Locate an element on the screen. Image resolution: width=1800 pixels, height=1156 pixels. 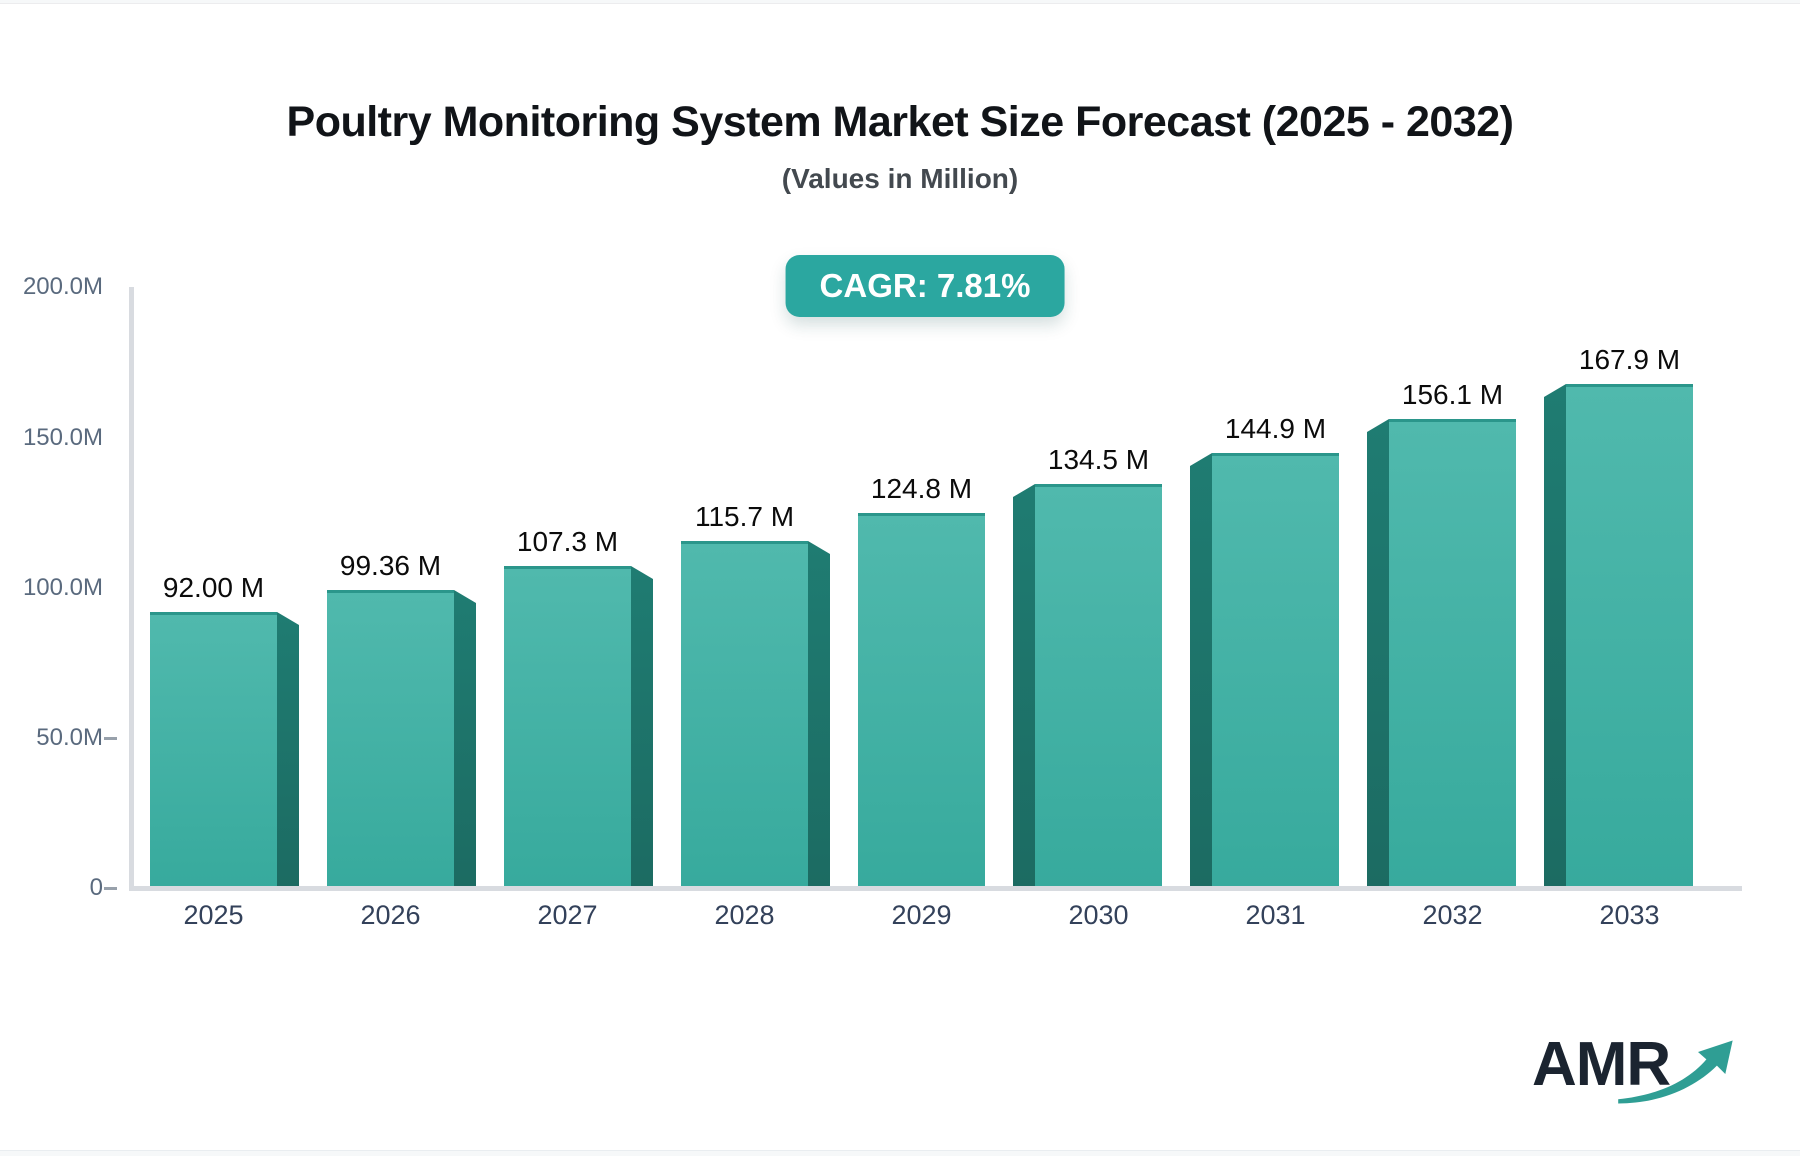
bar-2028 is located at coordinates (755, 714).